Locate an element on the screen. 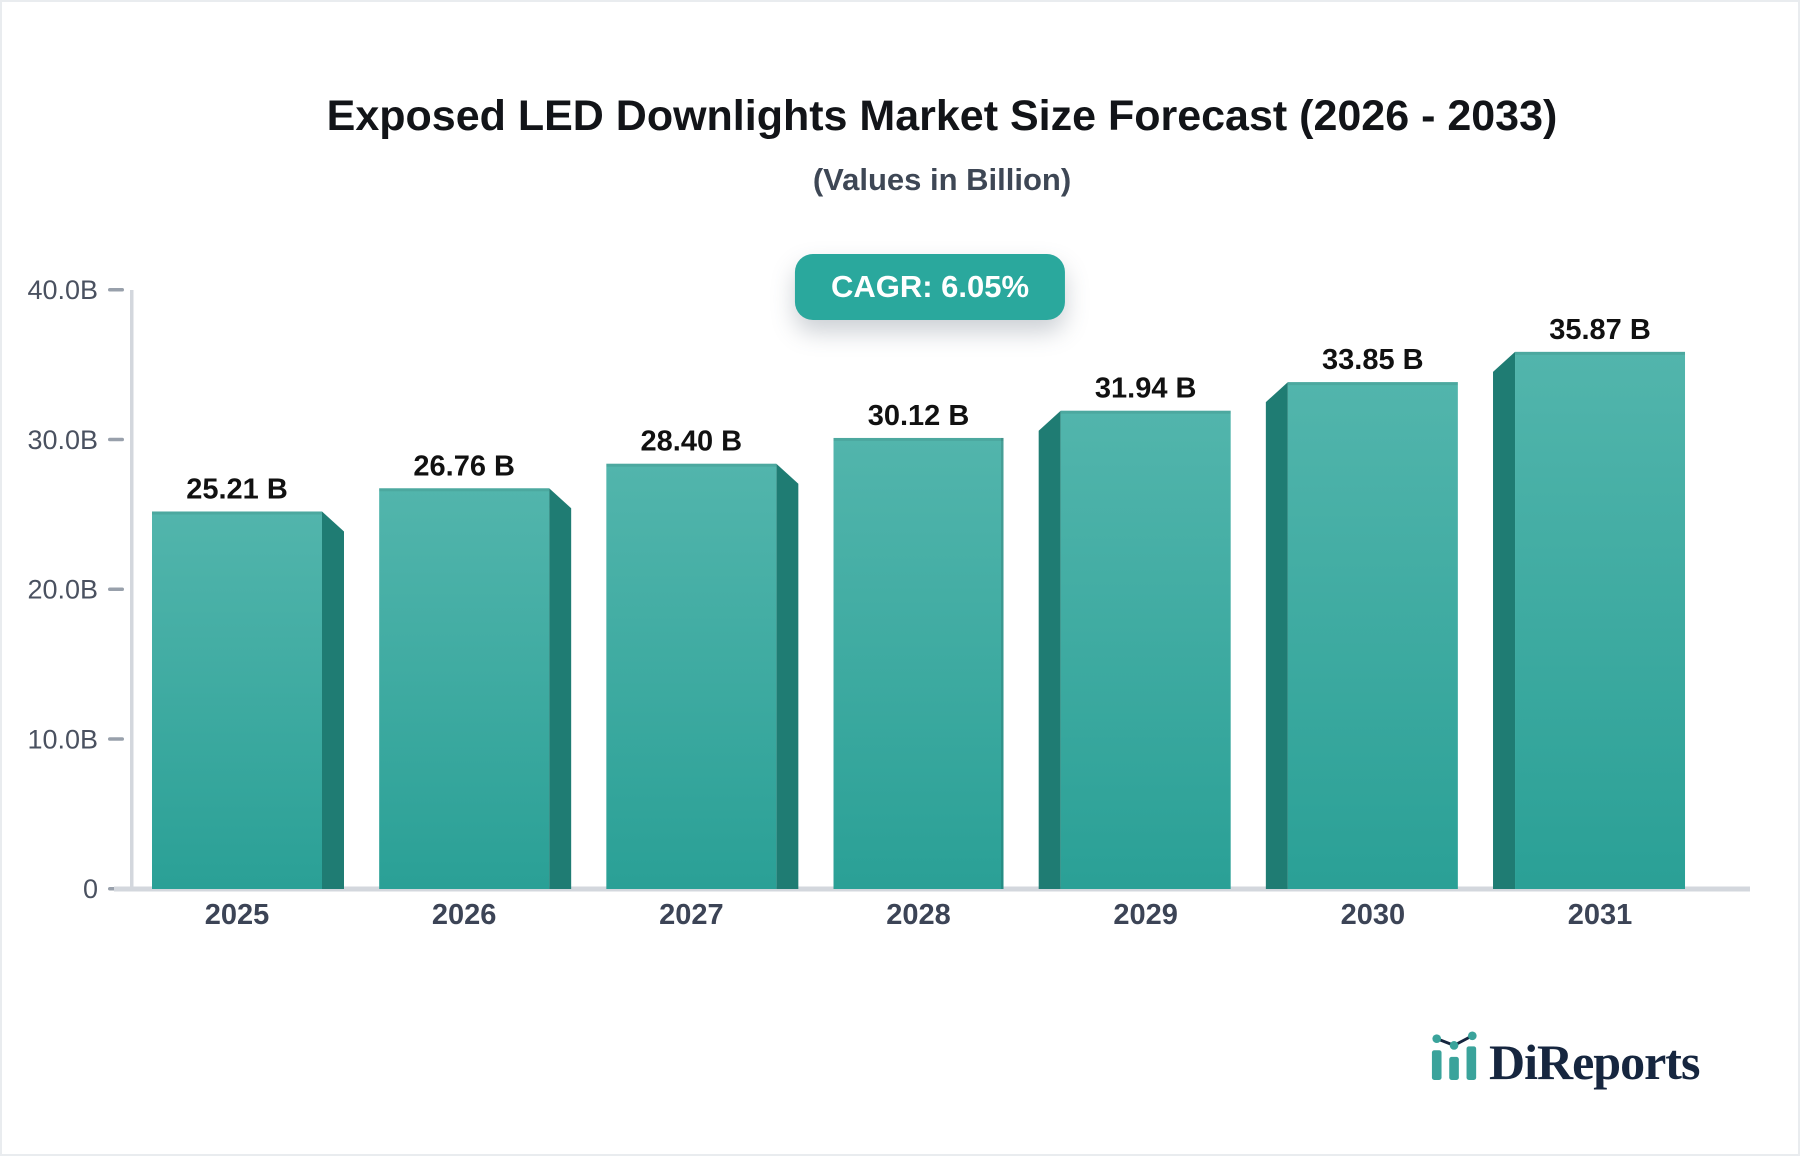 Image resolution: width=1800 pixels, height=1156 pixels. bar-right-edge is located at coordinates (1002, 663).